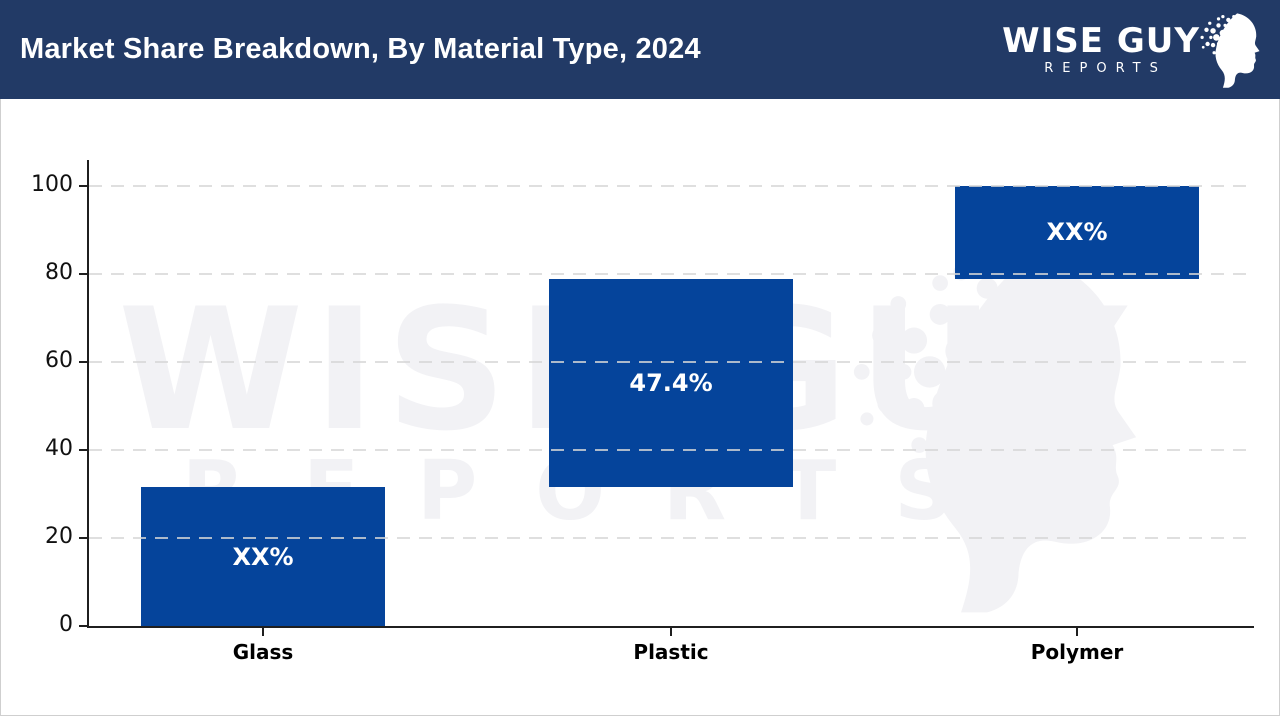 This screenshot has height=720, width=1280. I want to click on bar-plastic, so click(671, 383).